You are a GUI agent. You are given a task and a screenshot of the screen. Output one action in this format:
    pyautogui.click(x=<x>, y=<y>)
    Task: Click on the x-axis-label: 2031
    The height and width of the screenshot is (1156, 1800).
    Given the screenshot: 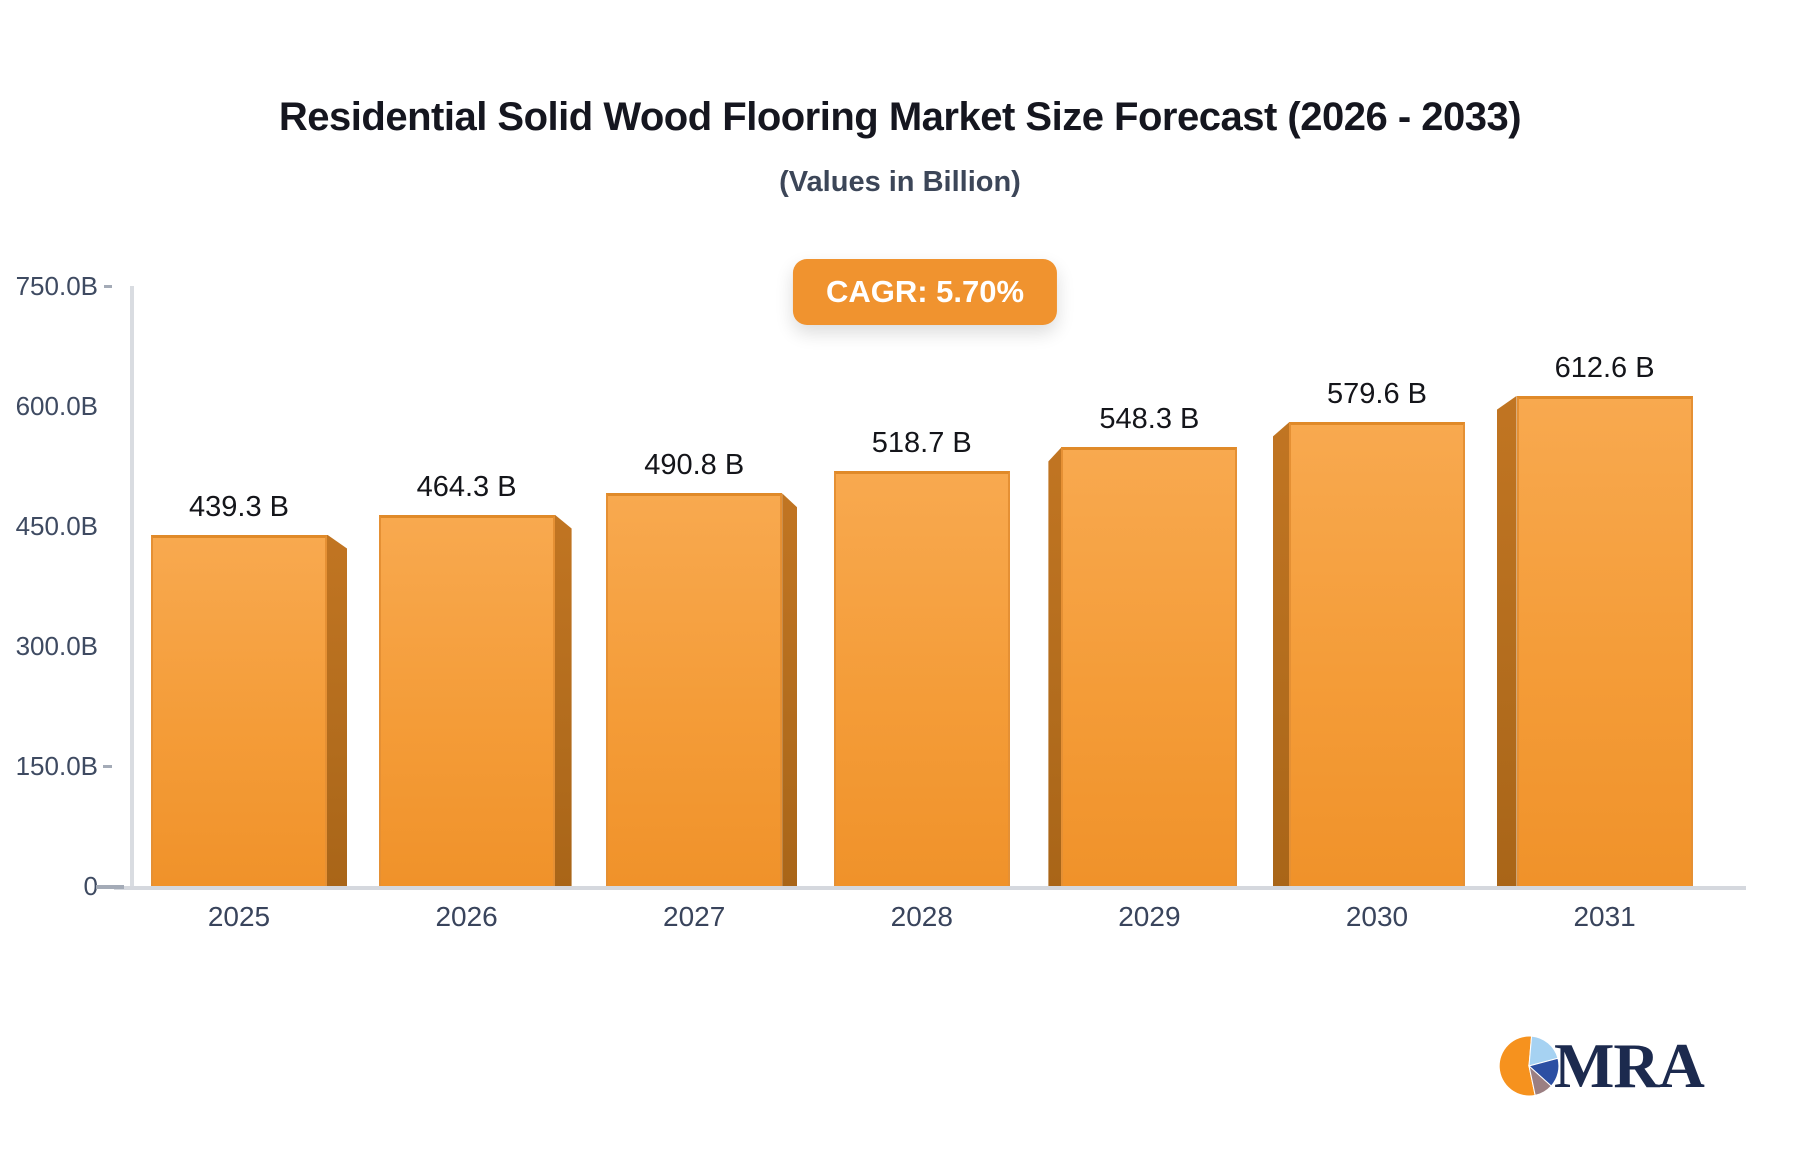 What is the action you would take?
    pyautogui.click(x=1604, y=916)
    